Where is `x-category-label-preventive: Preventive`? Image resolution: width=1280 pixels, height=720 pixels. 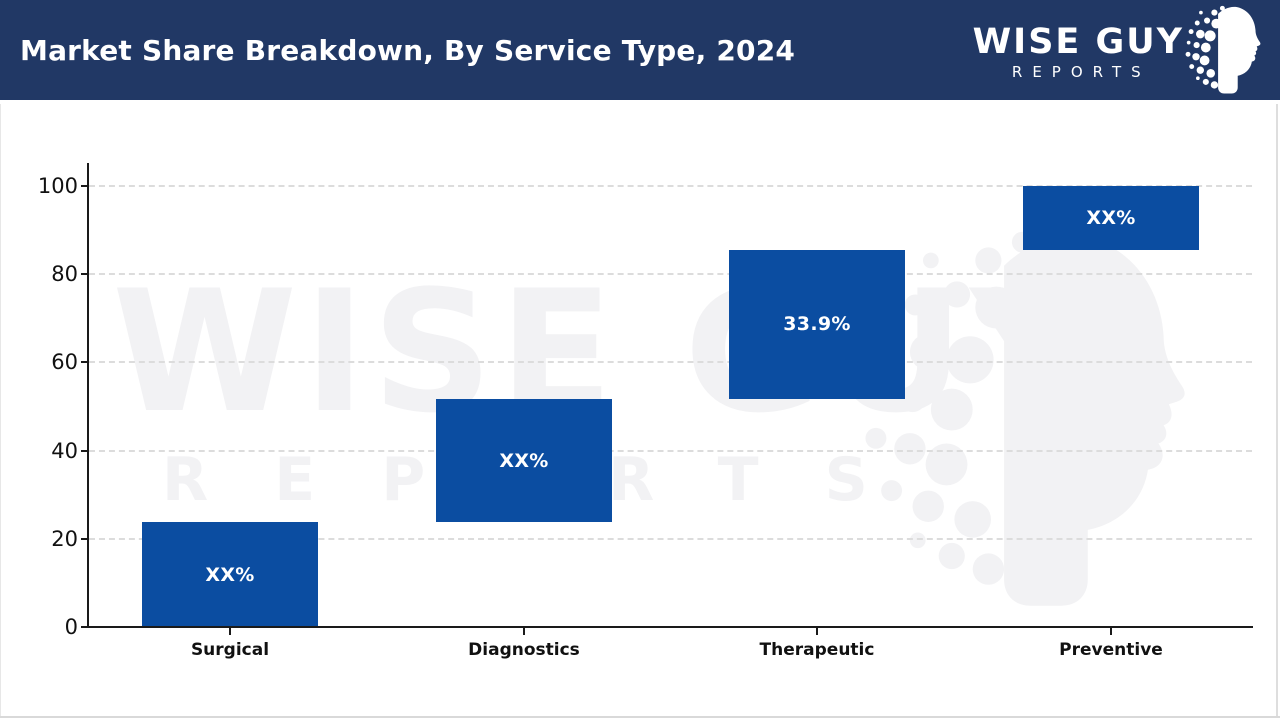
x-category-label-preventive: Preventive is located at coordinates (1111, 650).